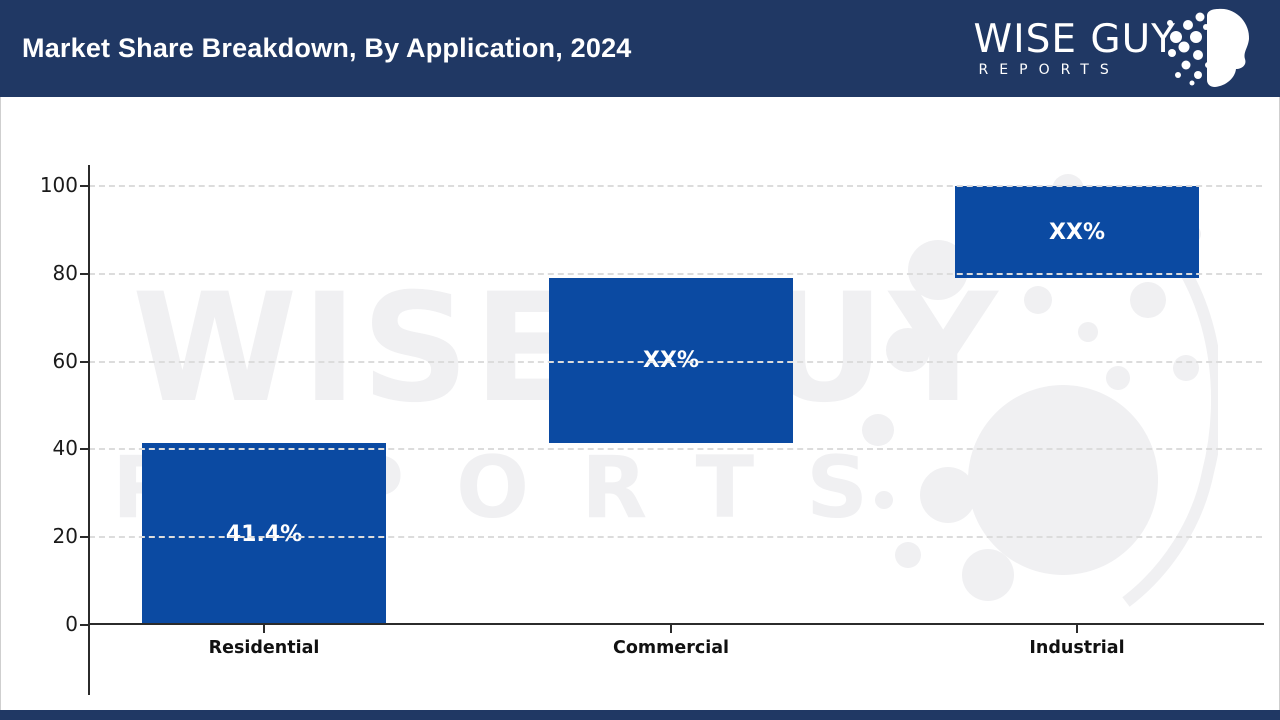 This screenshot has height=720, width=1280. What do you see at coordinates (65, 272) in the screenshot?
I see `y-tick-label-80: 80` at bounding box center [65, 272].